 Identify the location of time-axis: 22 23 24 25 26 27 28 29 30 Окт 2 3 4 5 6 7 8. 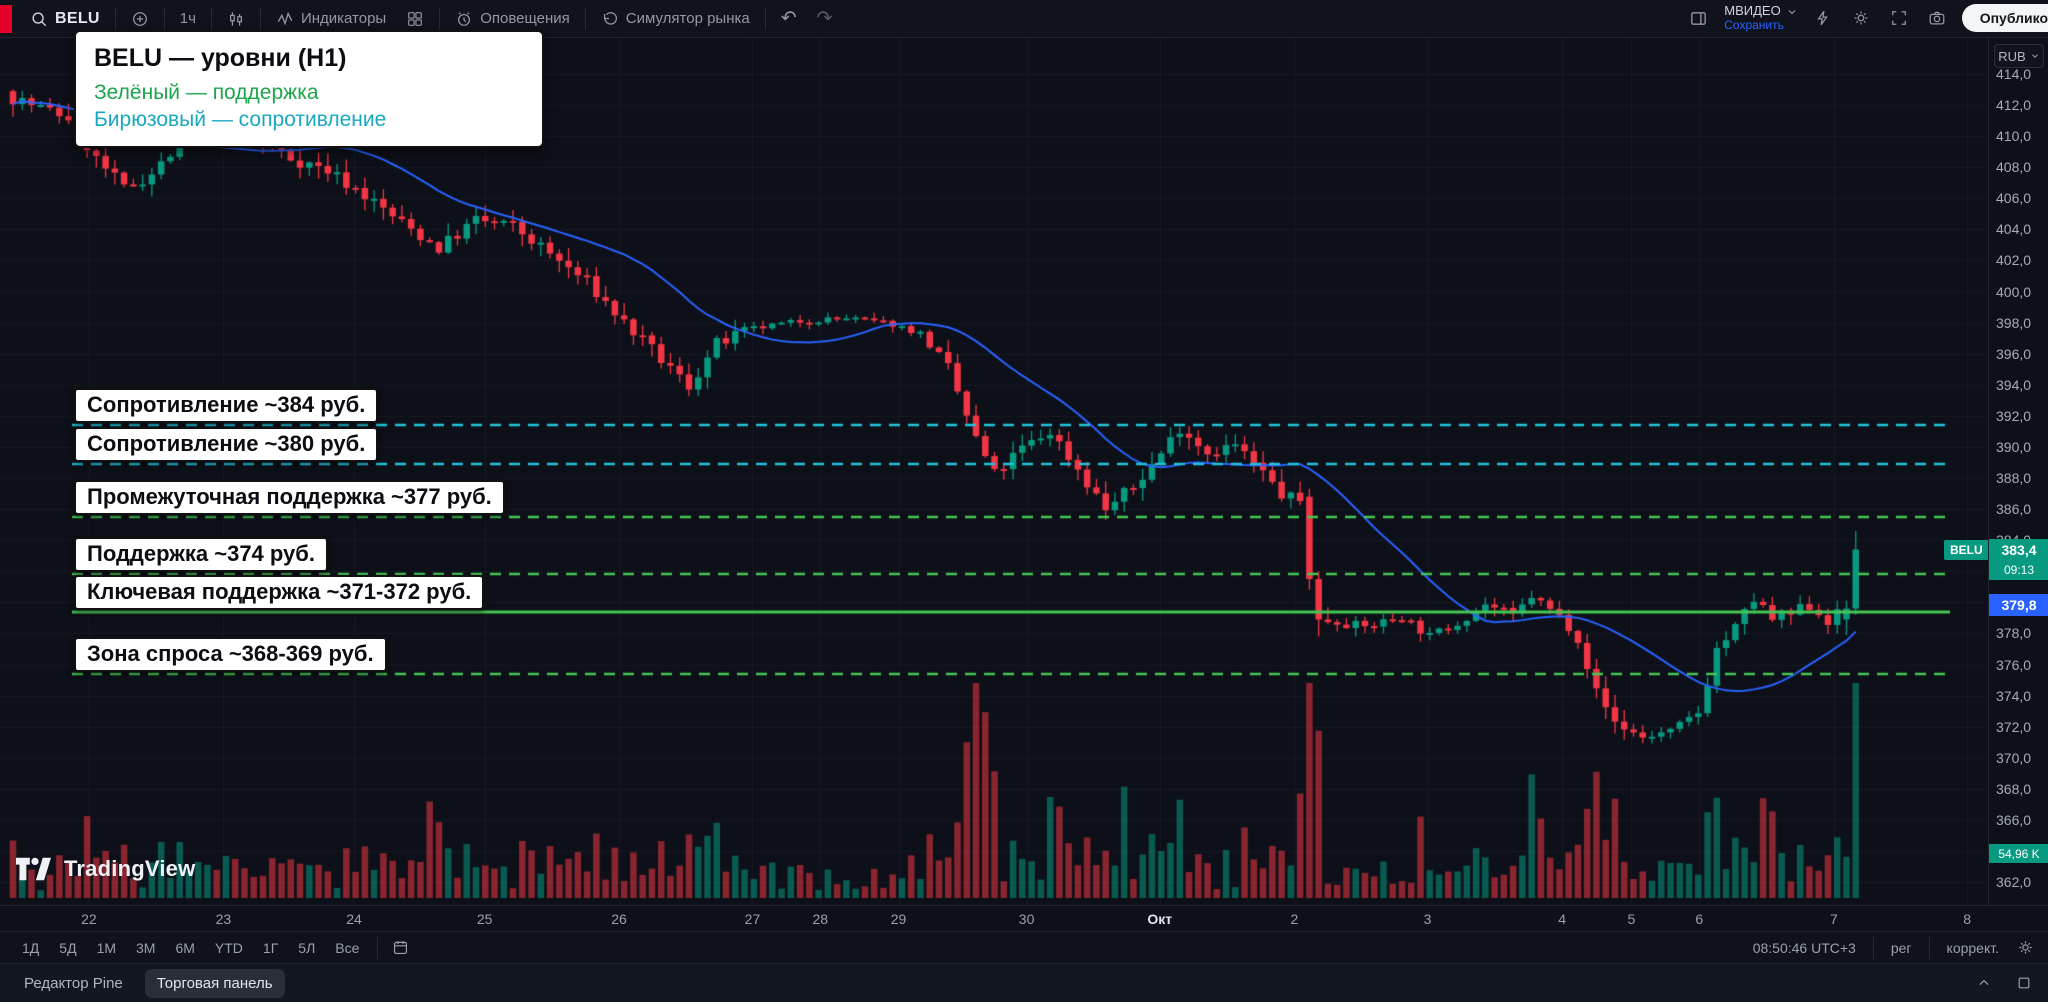
(1024, 918).